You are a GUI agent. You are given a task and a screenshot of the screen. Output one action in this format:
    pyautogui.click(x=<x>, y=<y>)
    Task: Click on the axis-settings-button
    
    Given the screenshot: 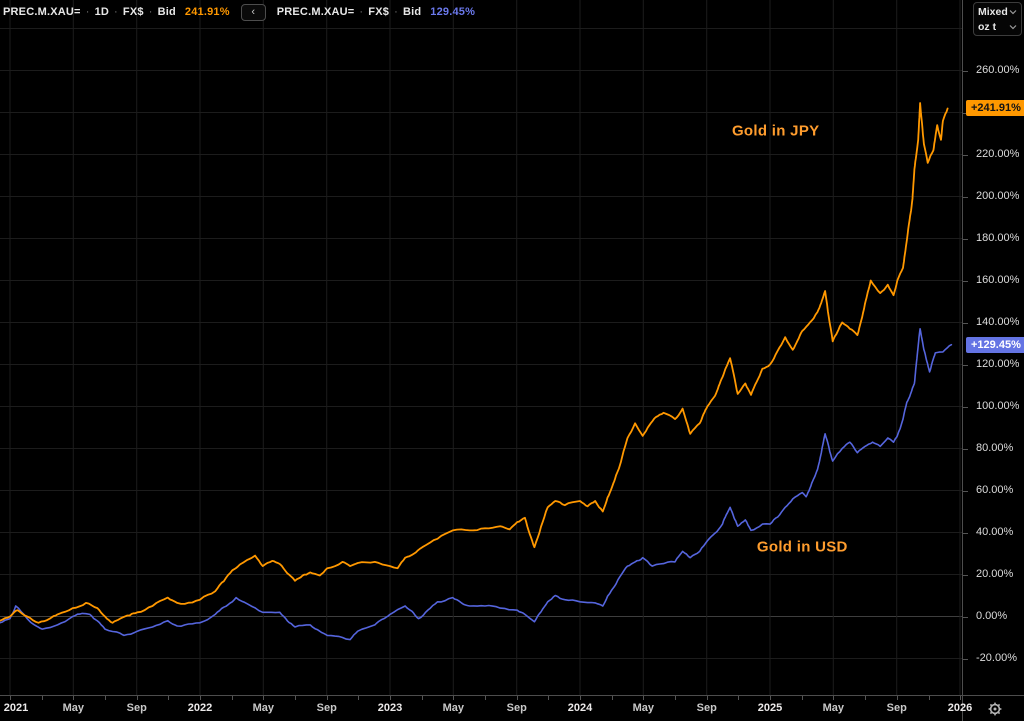 What is the action you would take?
    pyautogui.click(x=995, y=709)
    